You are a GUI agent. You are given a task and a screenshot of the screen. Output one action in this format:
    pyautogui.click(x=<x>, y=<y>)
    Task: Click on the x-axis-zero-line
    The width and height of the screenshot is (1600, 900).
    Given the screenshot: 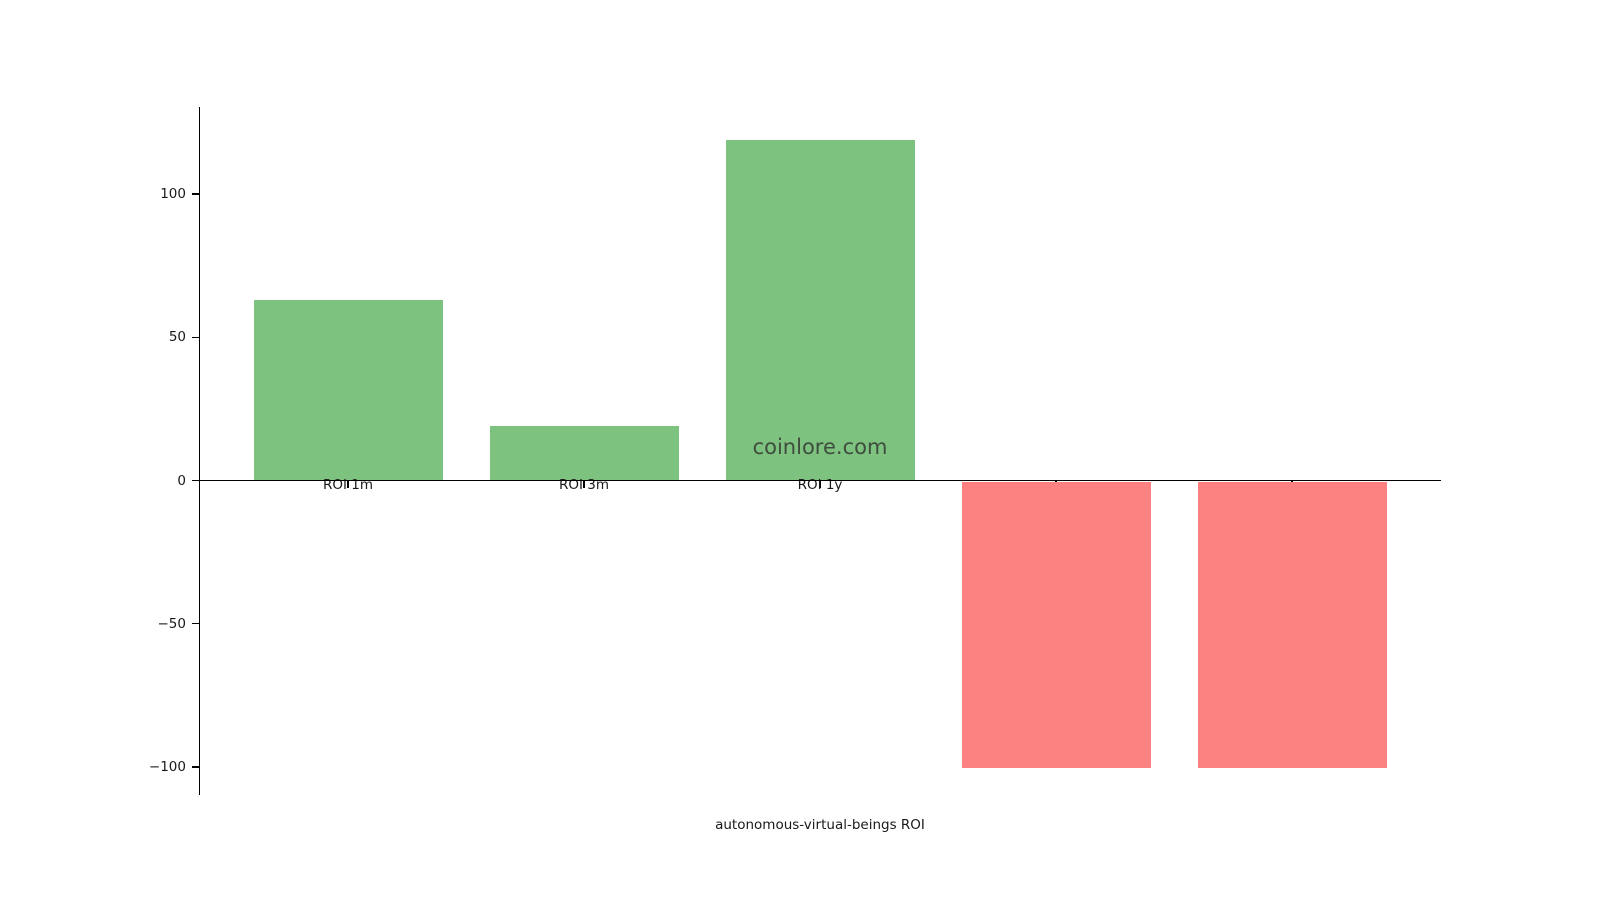 What is the action you would take?
    pyautogui.click(x=820, y=481)
    